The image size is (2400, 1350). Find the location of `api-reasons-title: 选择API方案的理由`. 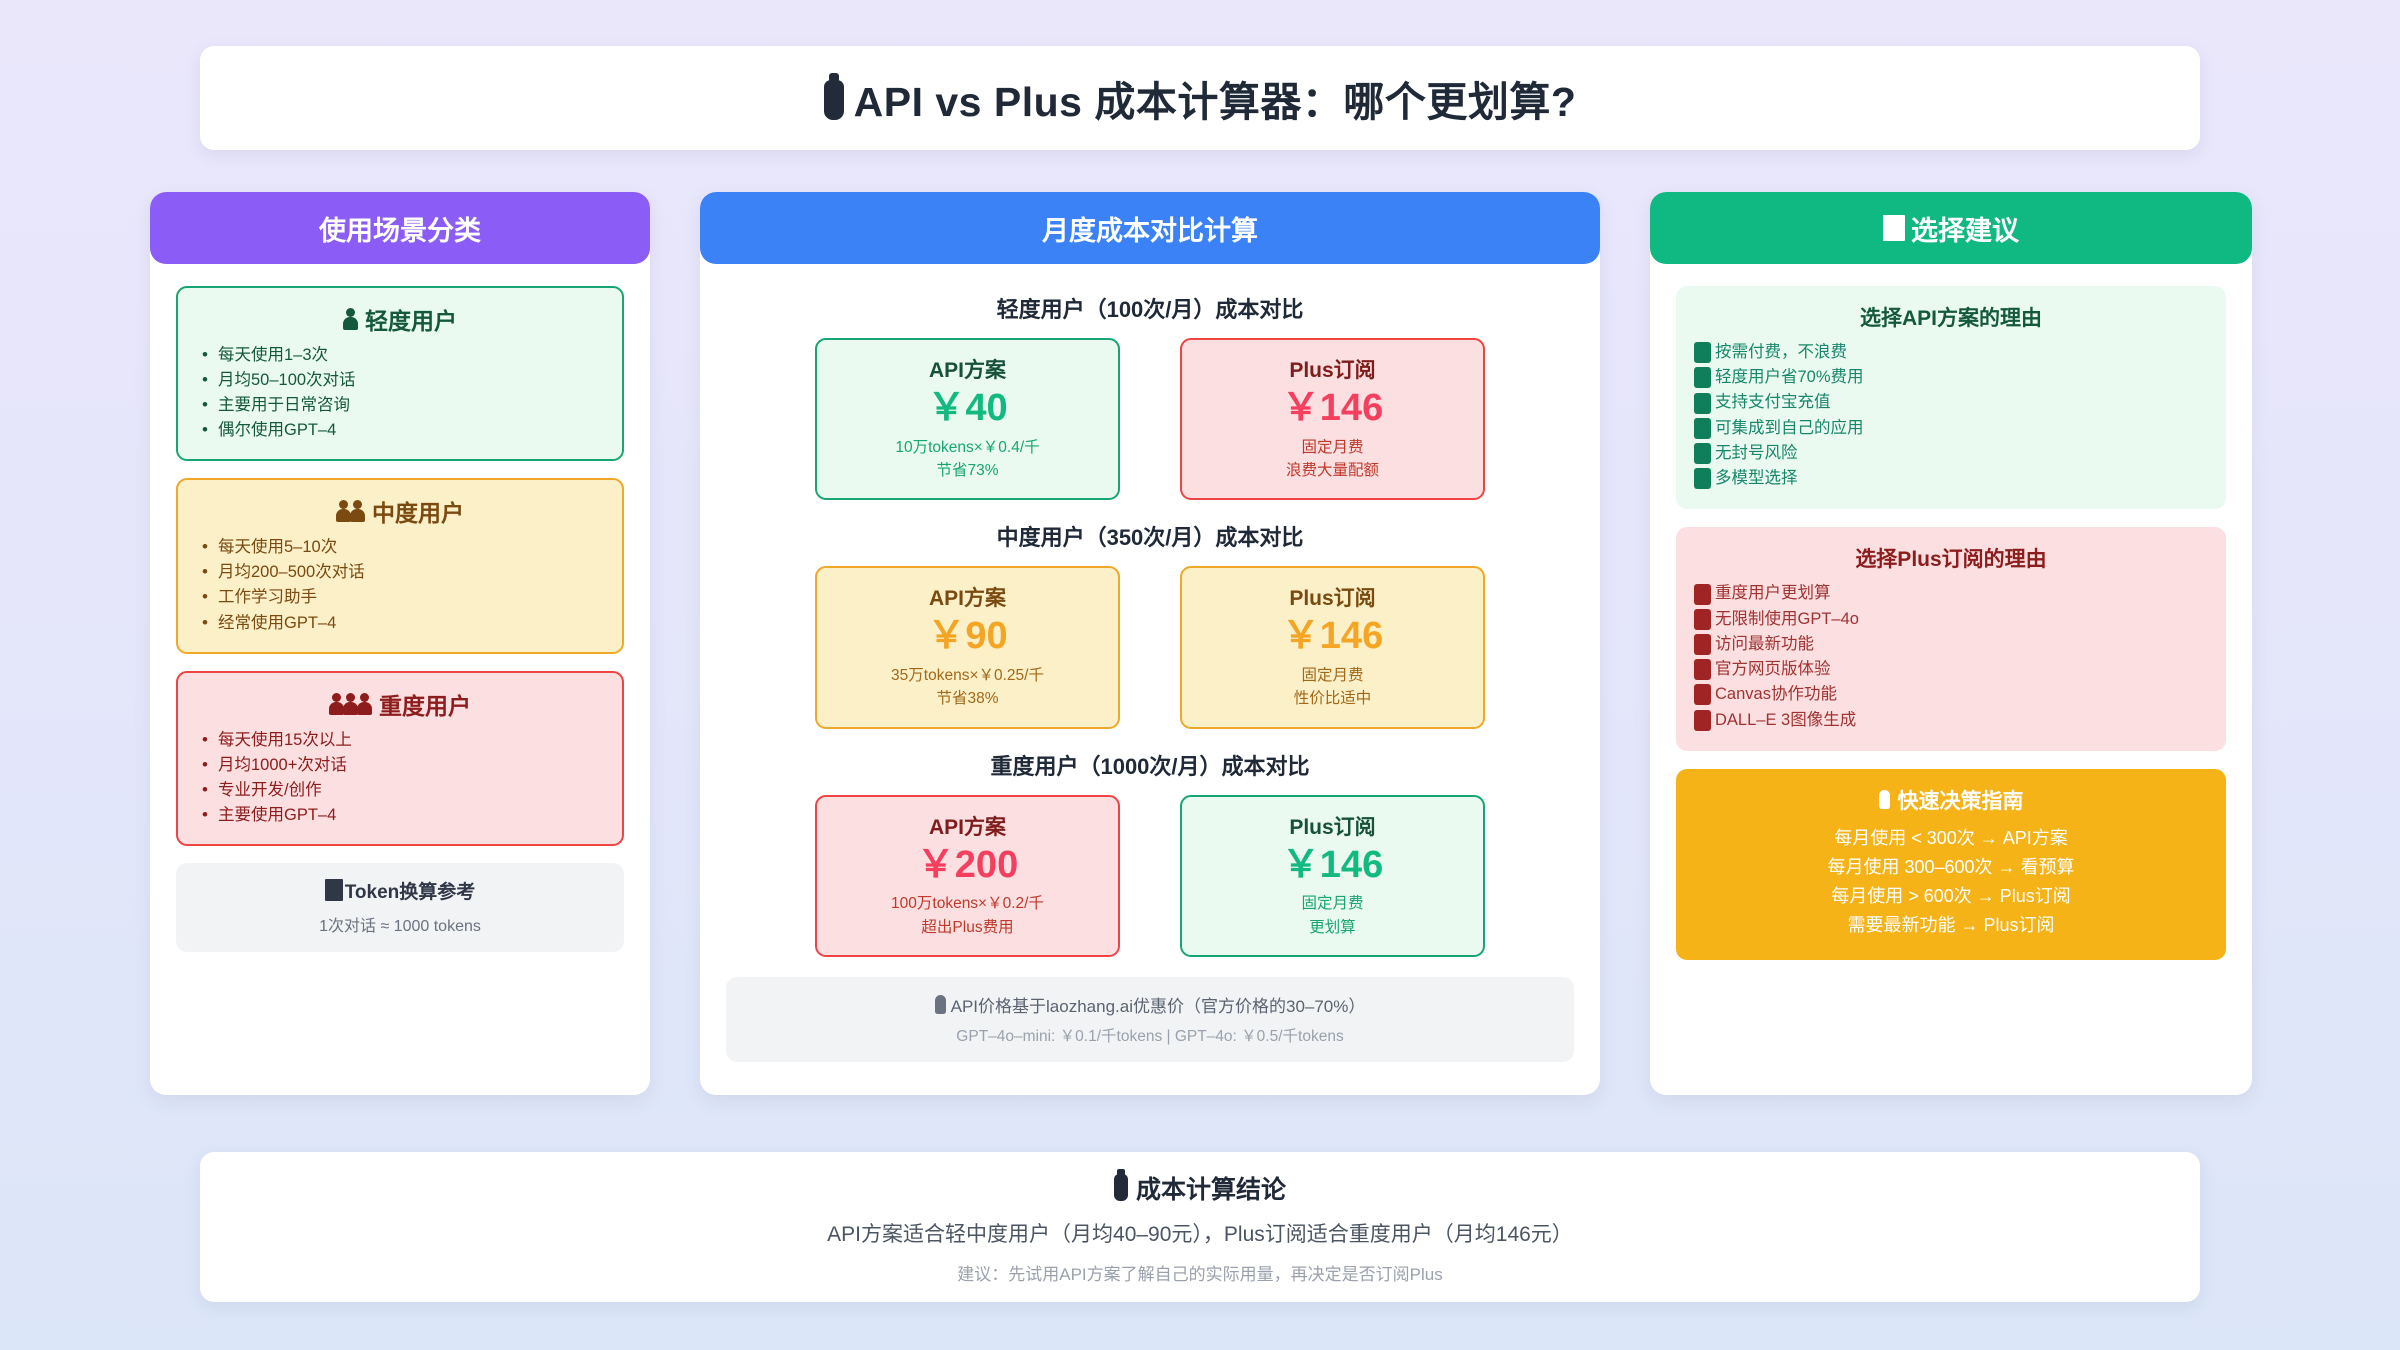

api-reasons-title: 选择API方案的理由 is located at coordinates (1950, 318).